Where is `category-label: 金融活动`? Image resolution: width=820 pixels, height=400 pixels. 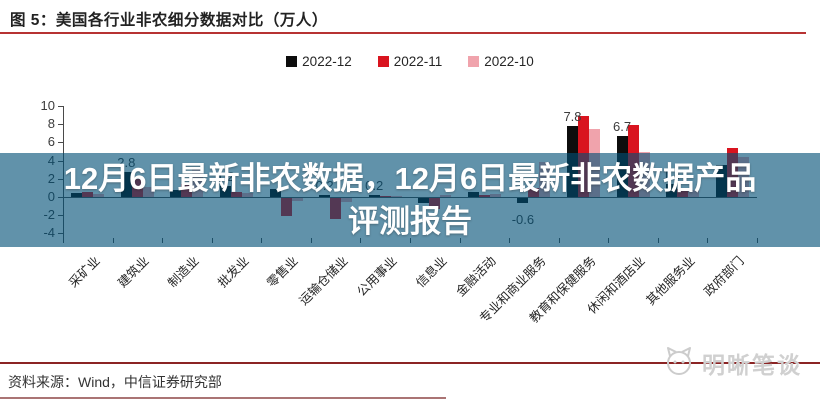
category-label: 金融活动 is located at coordinates (476, 276).